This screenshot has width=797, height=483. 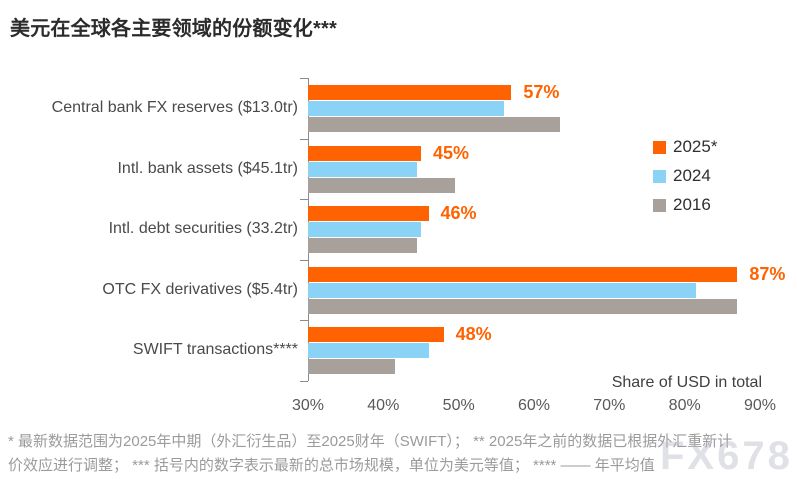 I want to click on value-label: 48%, so click(x=473, y=334).